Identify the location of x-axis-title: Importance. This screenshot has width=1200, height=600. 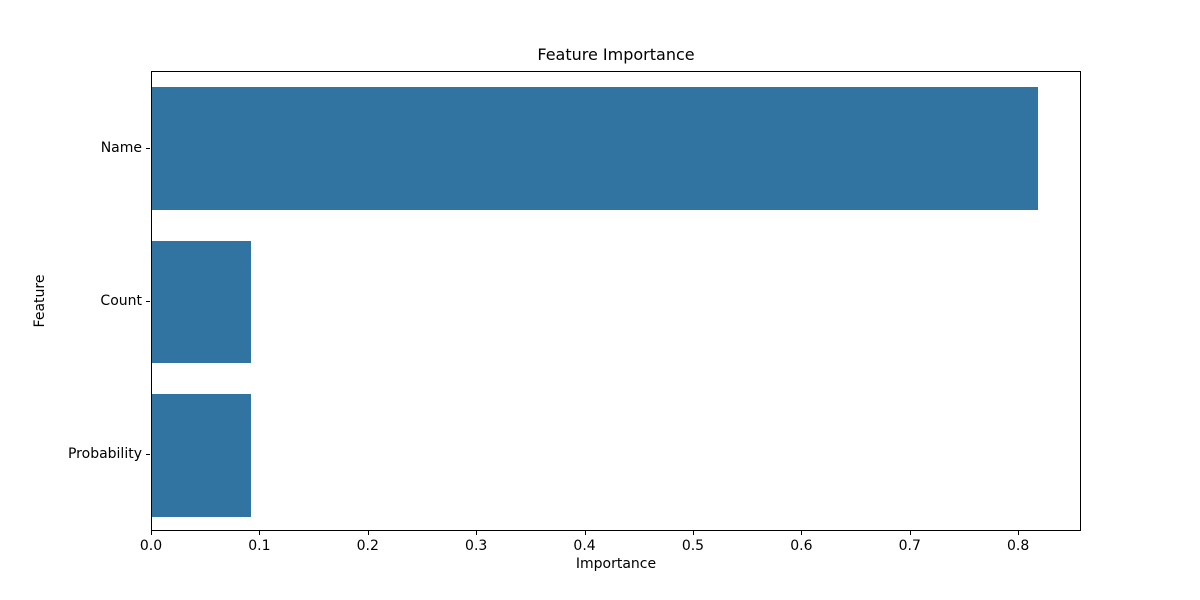
(616, 564).